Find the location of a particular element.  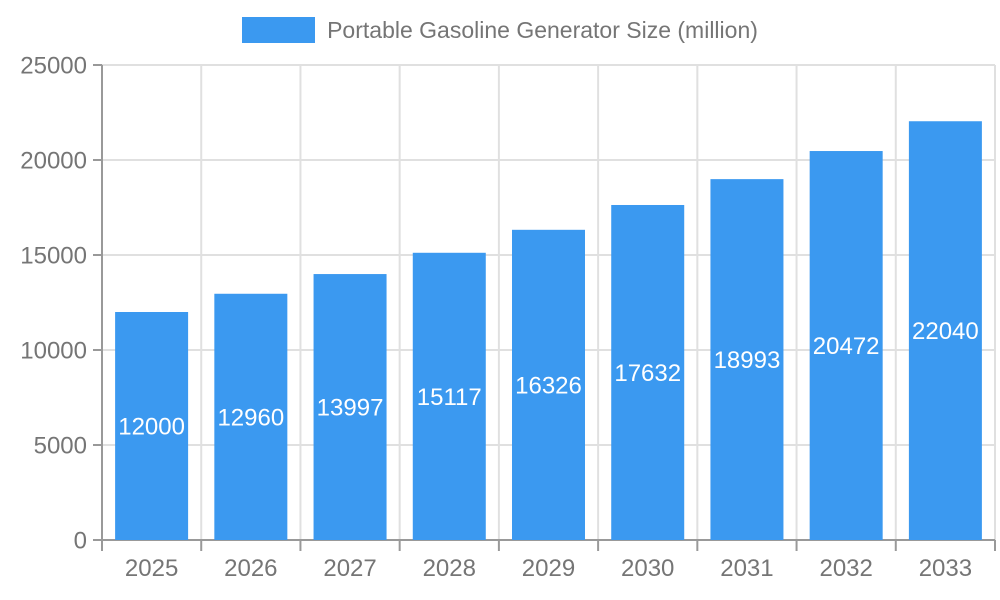

bar-value-label: 22040 is located at coordinates (945, 331).